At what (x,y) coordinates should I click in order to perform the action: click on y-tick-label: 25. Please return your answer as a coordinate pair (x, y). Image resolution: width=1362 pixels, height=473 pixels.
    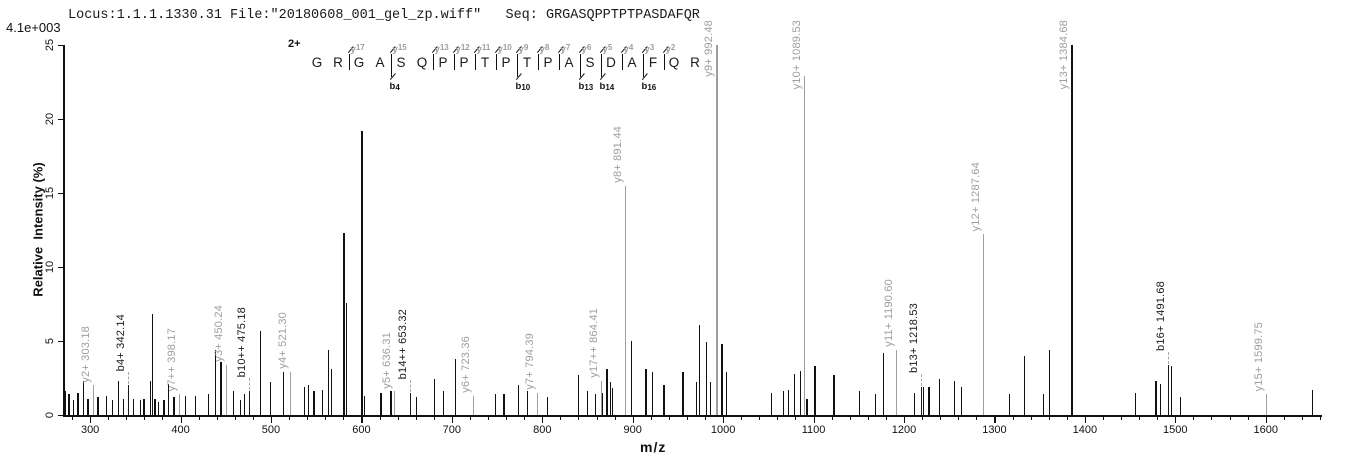
    Looking at the image, I should click on (50, 45).